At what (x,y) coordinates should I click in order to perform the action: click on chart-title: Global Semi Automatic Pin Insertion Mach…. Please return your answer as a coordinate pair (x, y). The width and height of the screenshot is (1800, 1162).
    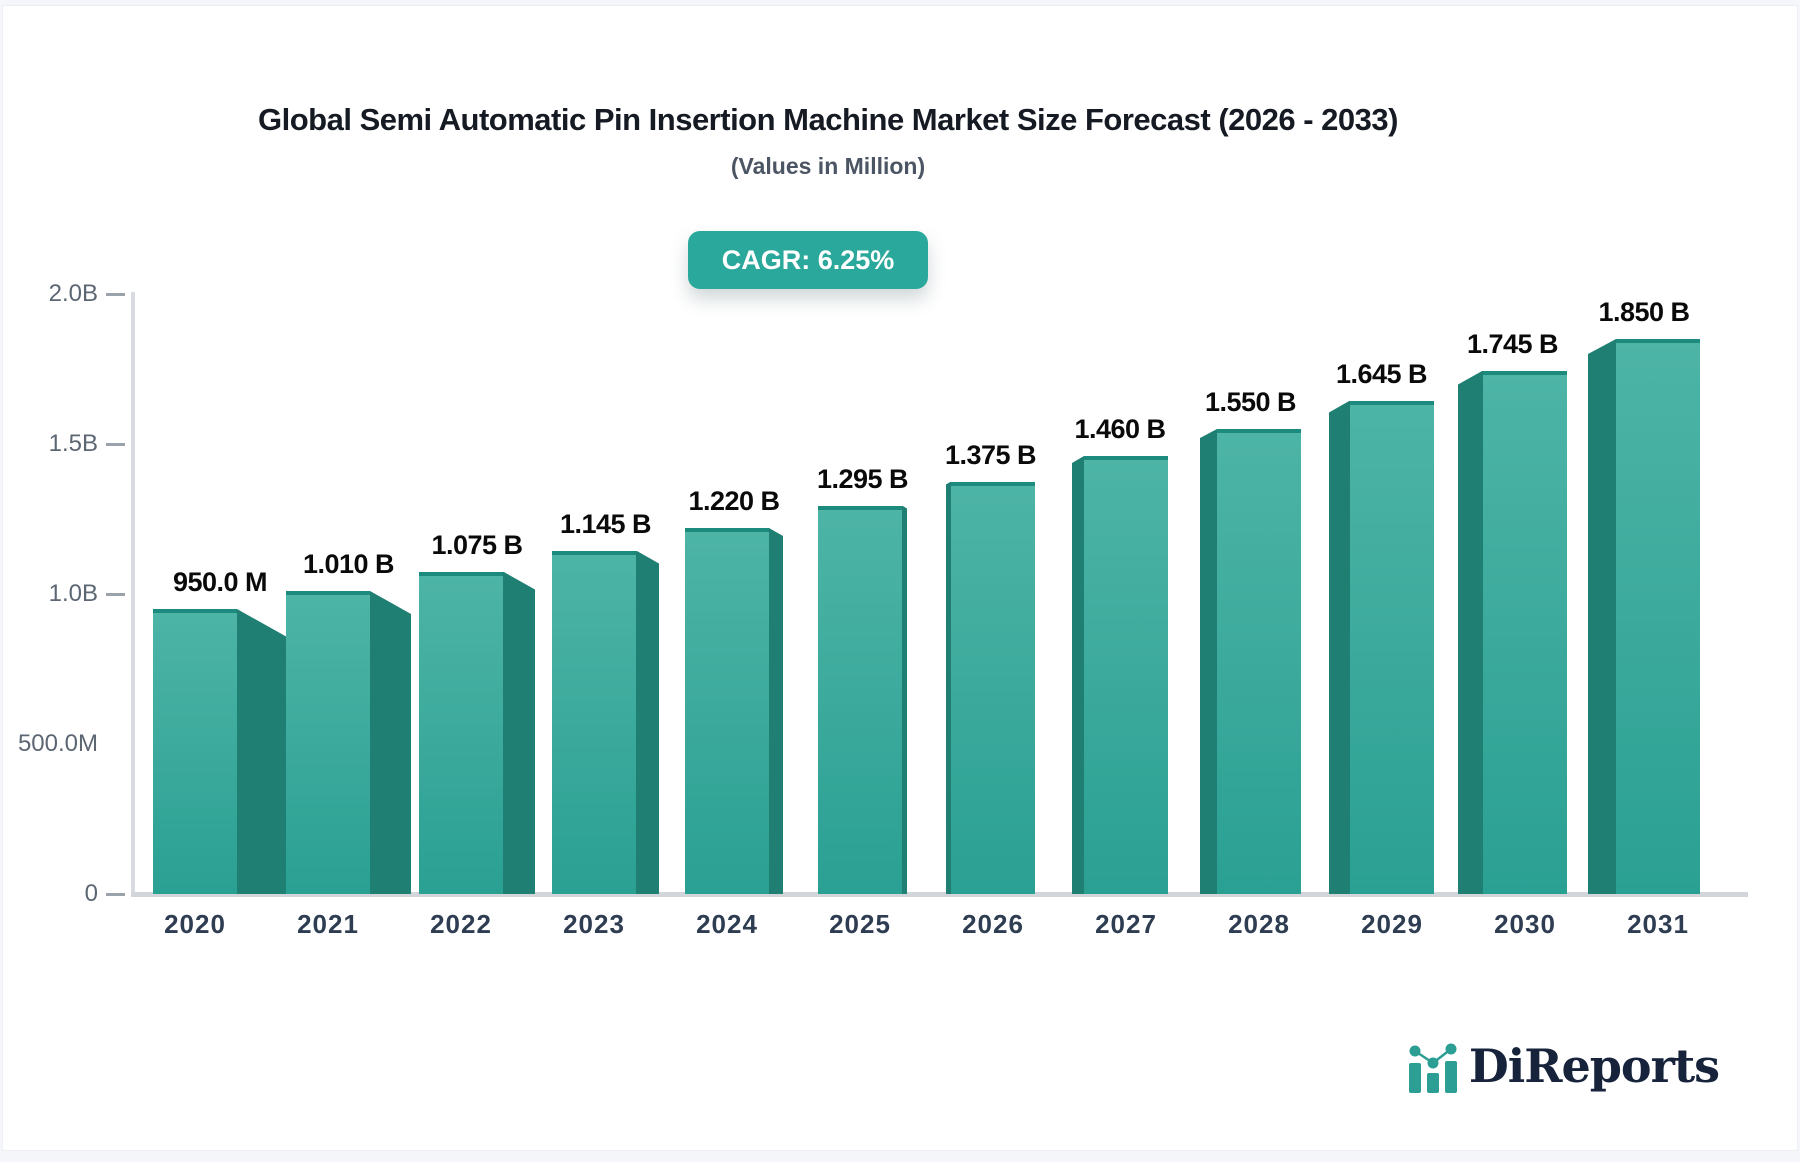
    Looking at the image, I should click on (828, 119).